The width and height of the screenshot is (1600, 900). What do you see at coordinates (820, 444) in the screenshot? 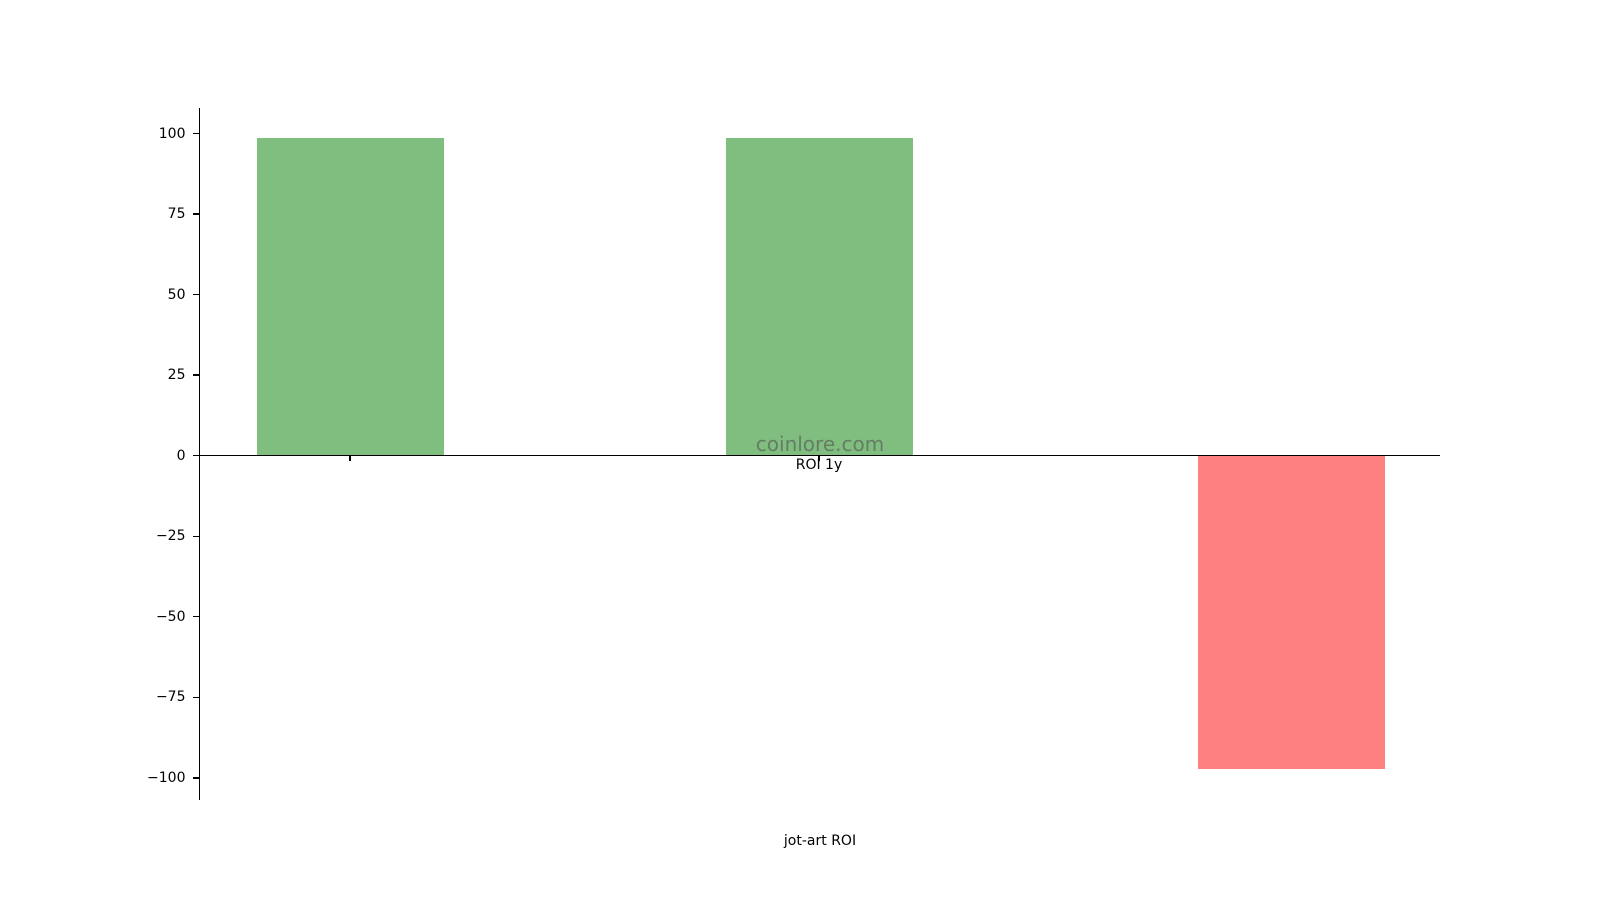
I see `watermark-text: coinlore.com` at bounding box center [820, 444].